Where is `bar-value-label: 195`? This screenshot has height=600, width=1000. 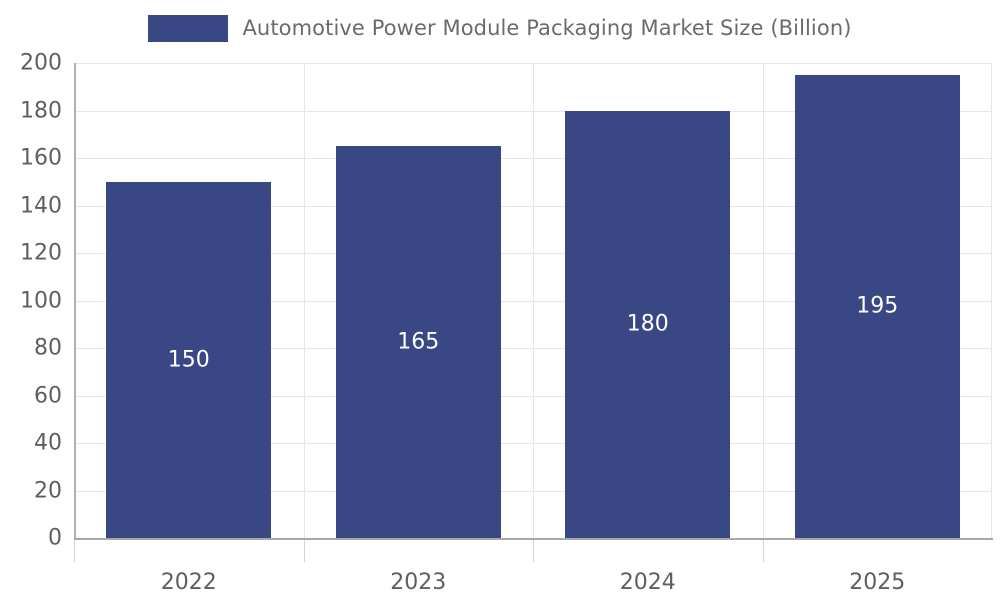
bar-value-label: 195 is located at coordinates (877, 306).